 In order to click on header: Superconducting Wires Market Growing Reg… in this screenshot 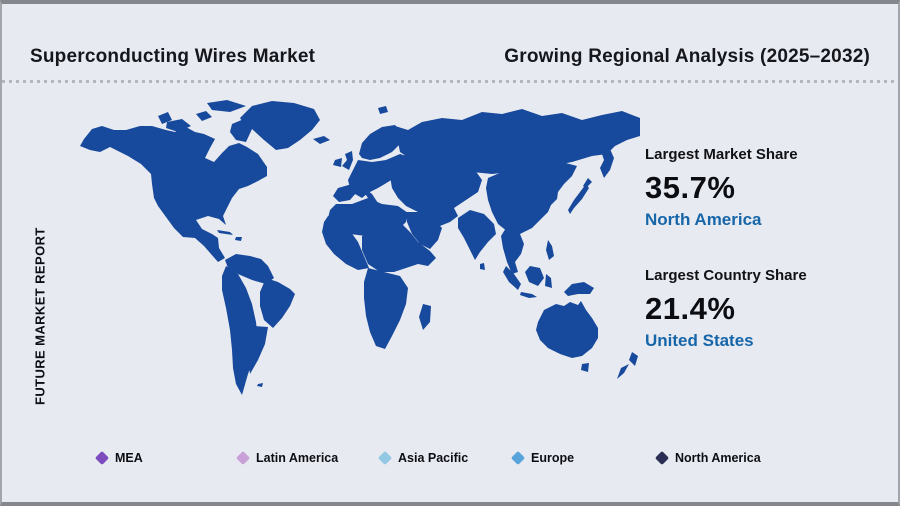, I will do `click(450, 42)`.